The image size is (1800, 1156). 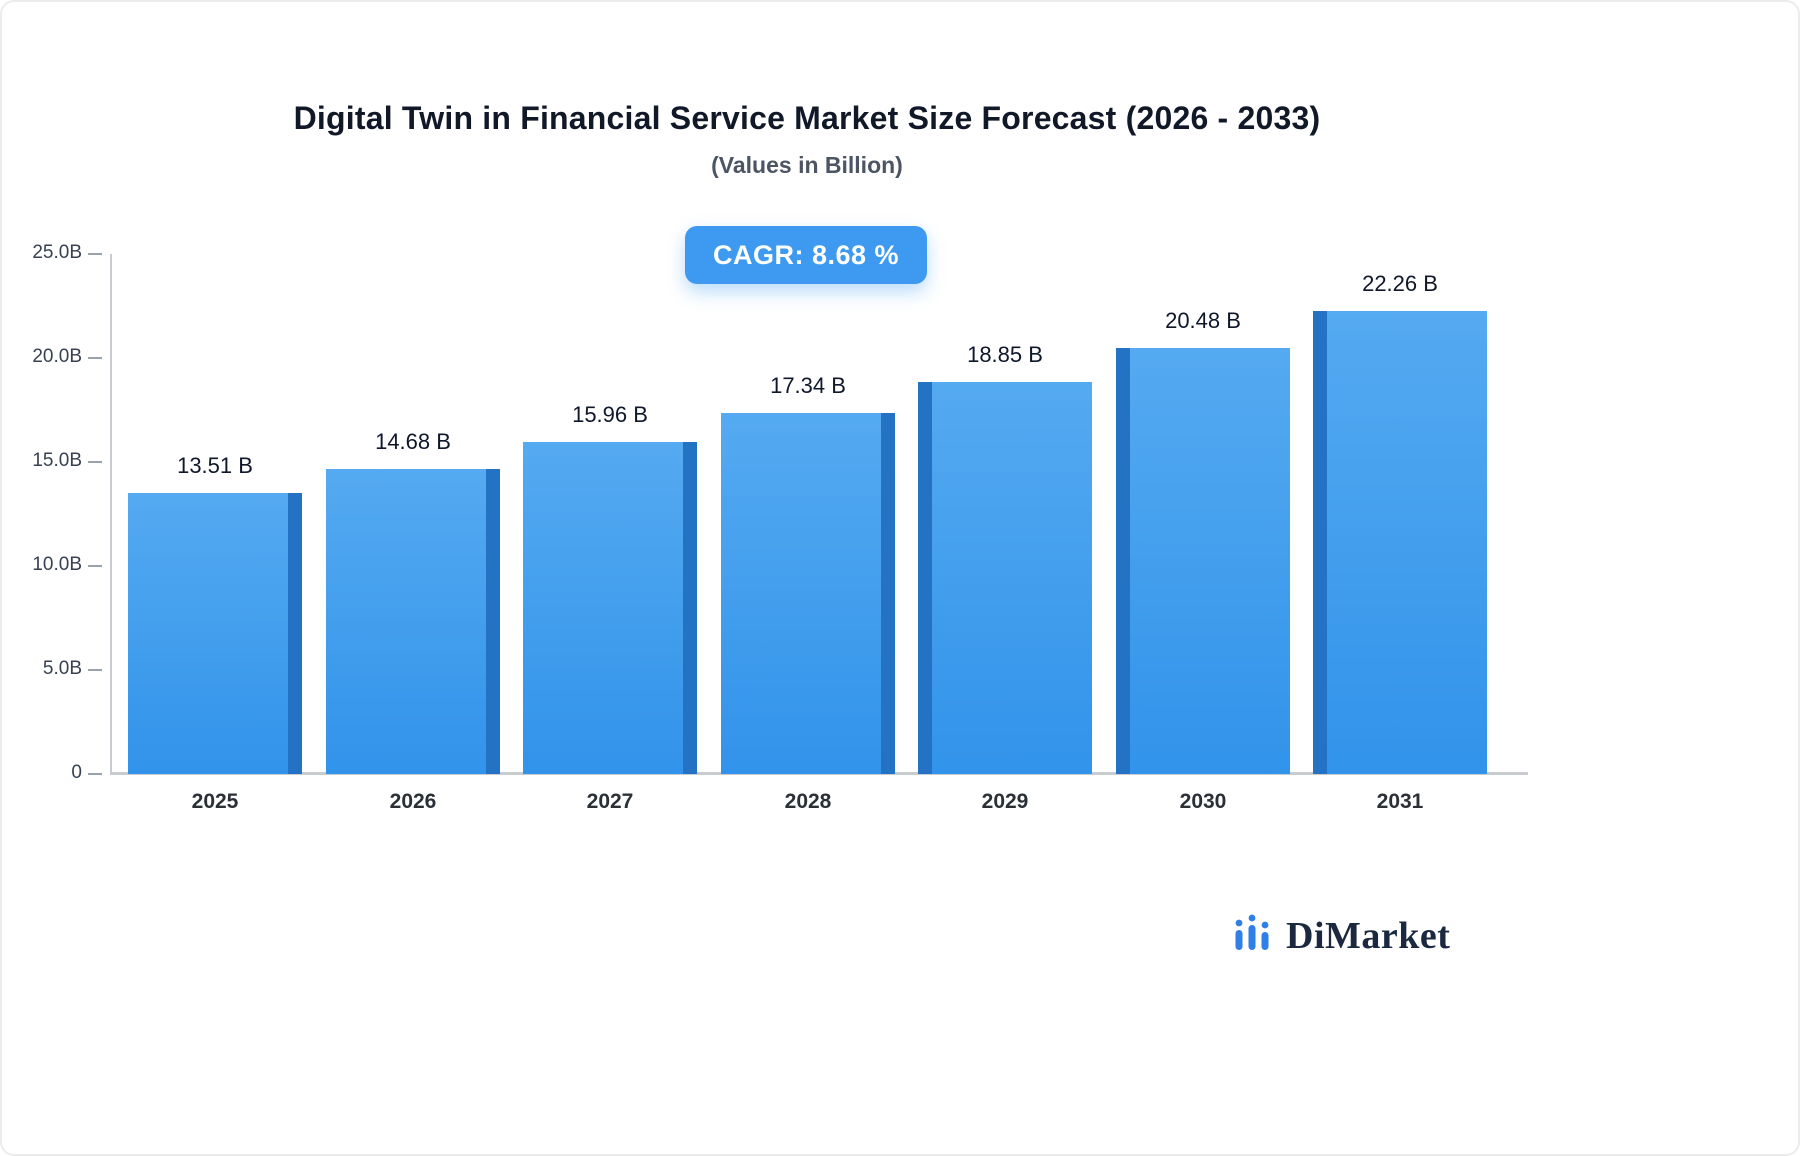 I want to click on x-tick-label: 2027, so click(x=610, y=801).